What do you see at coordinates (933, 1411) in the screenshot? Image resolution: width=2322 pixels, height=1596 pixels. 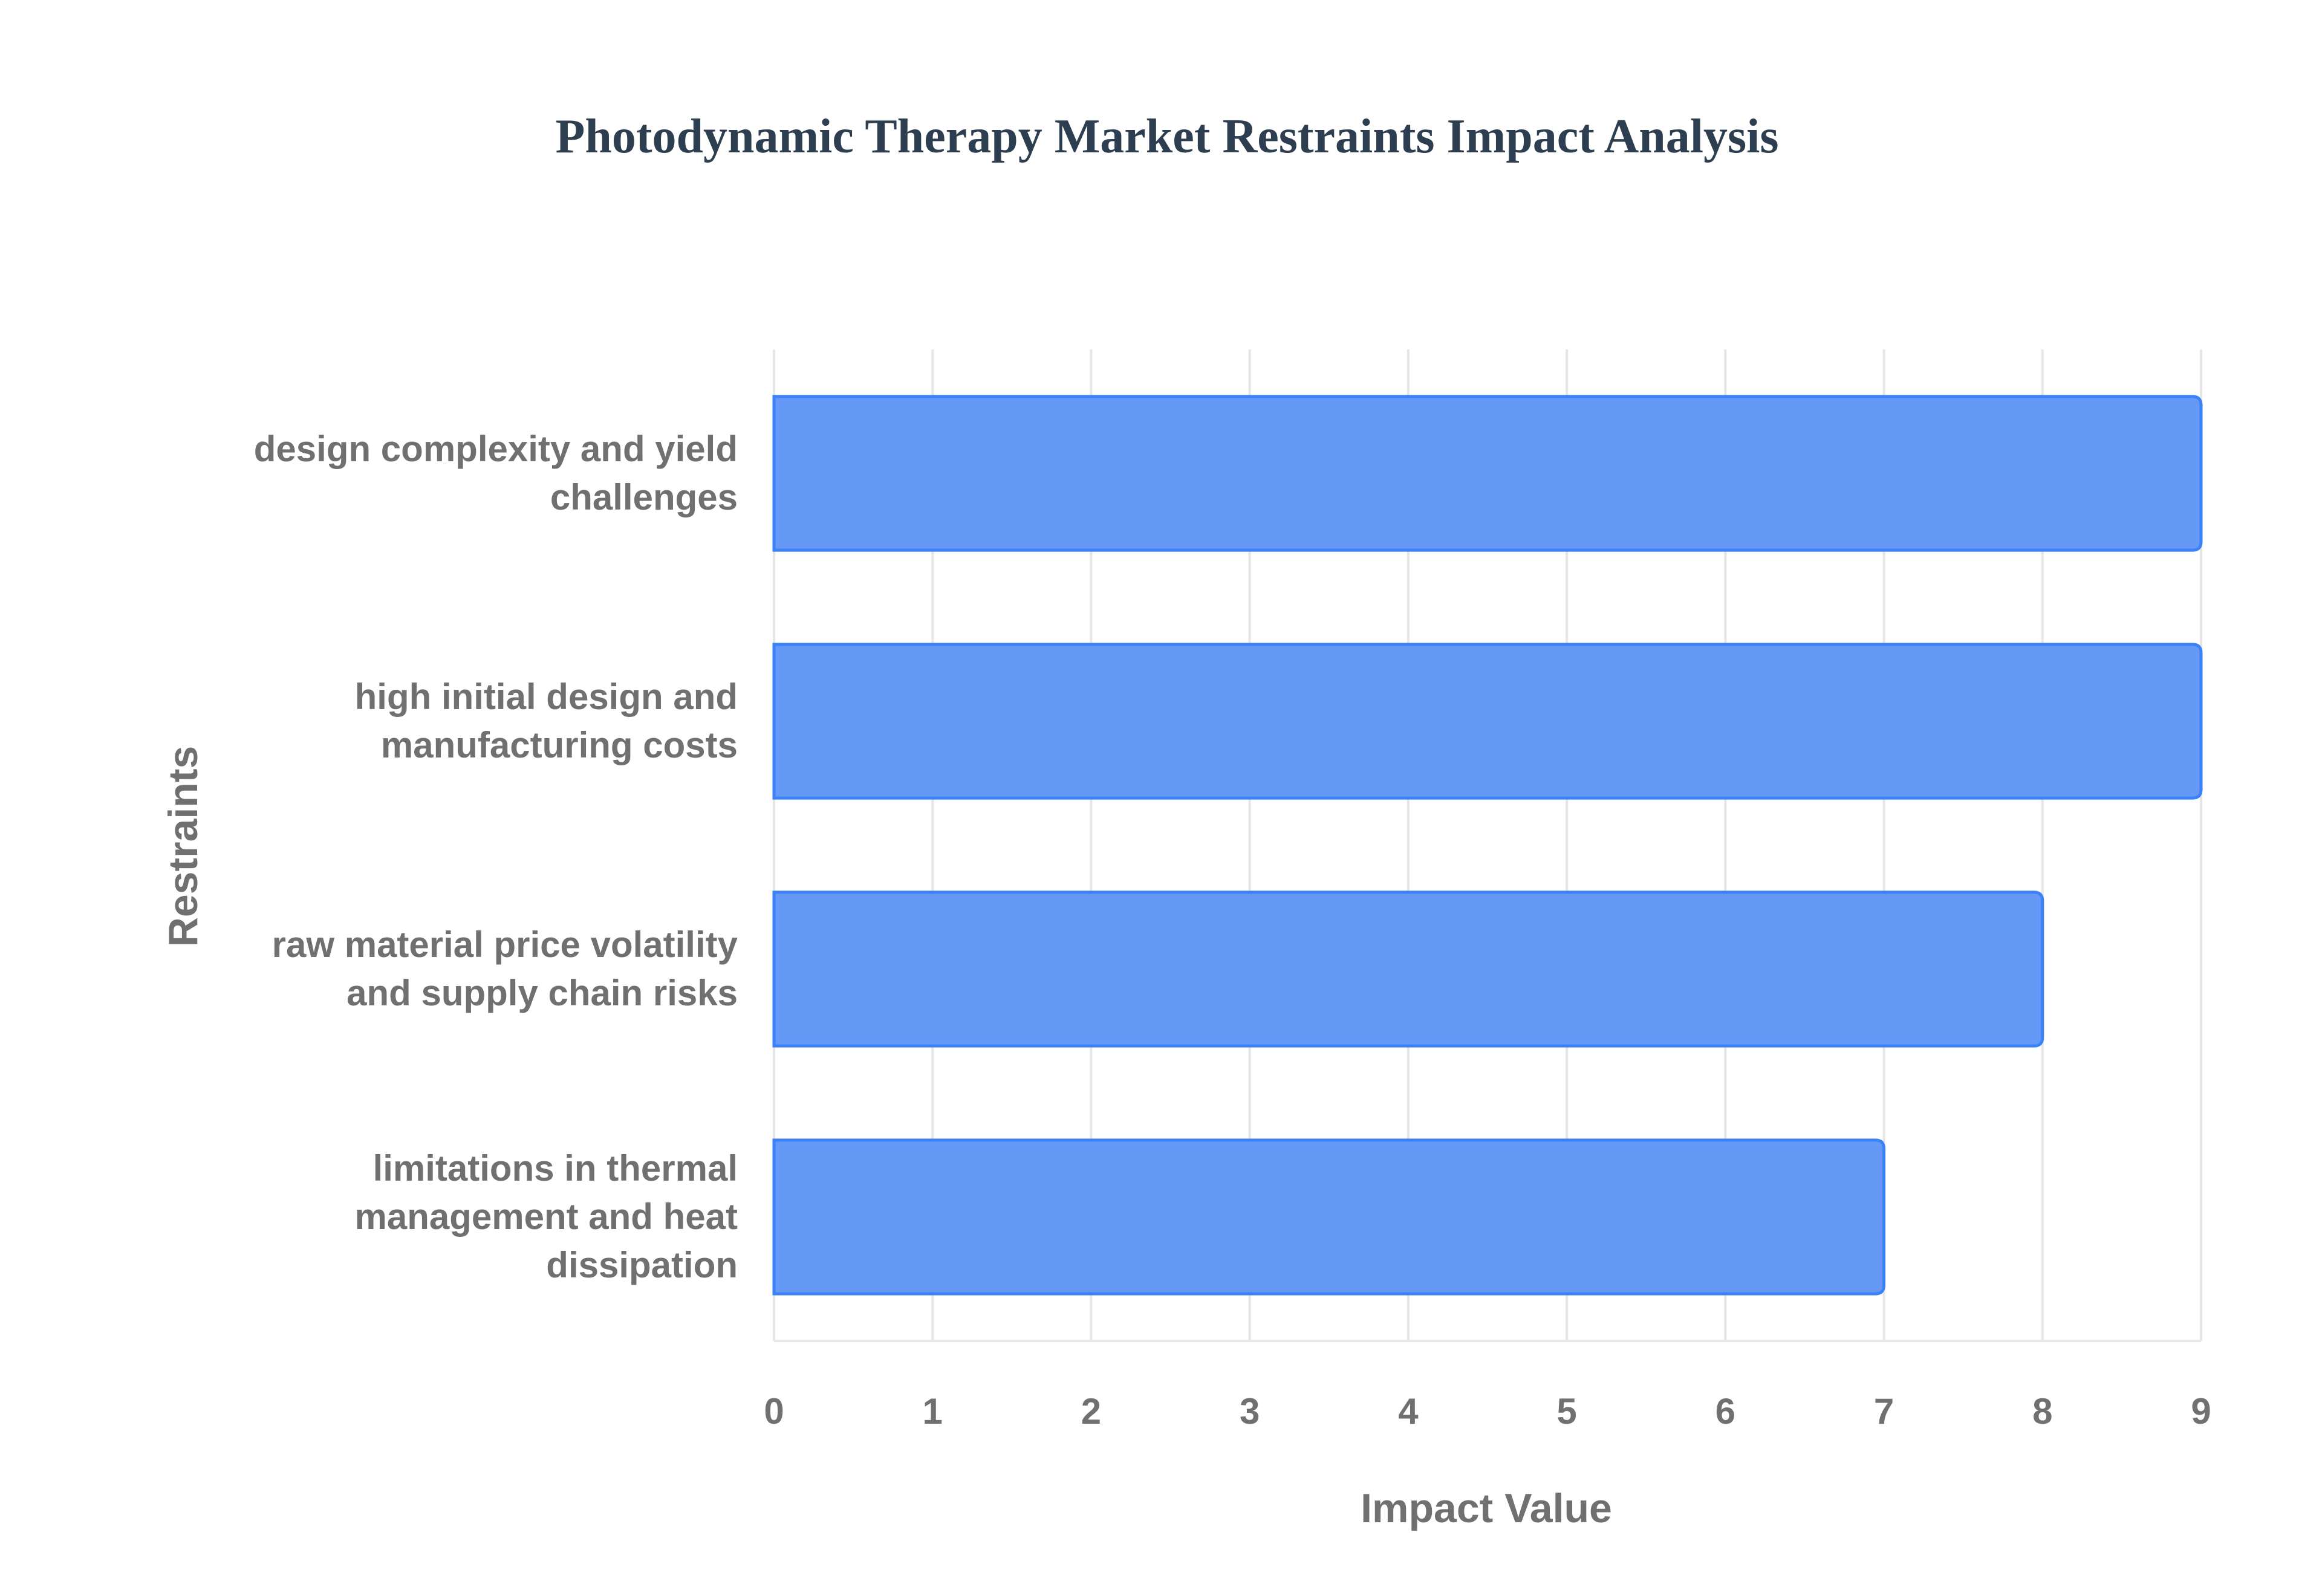 I see `x-tick-label: 1` at bounding box center [933, 1411].